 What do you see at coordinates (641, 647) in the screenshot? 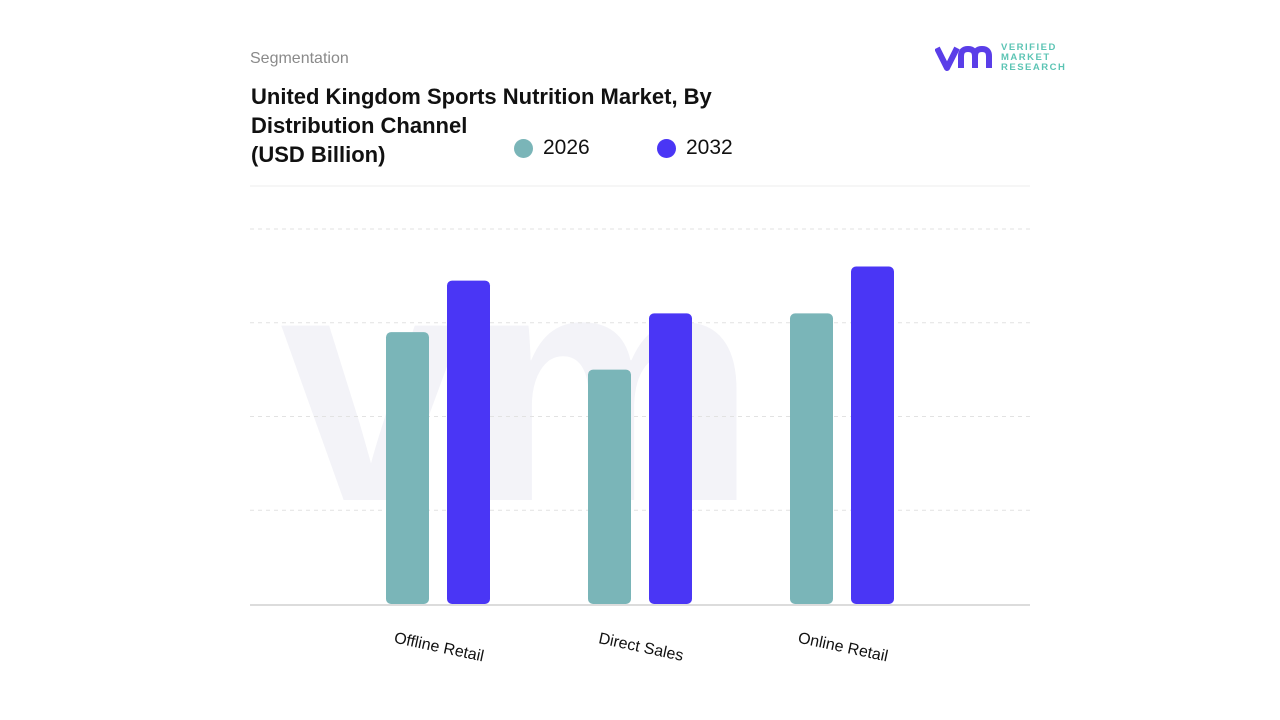
I see `x-tick-label: Direct Sales` at bounding box center [641, 647].